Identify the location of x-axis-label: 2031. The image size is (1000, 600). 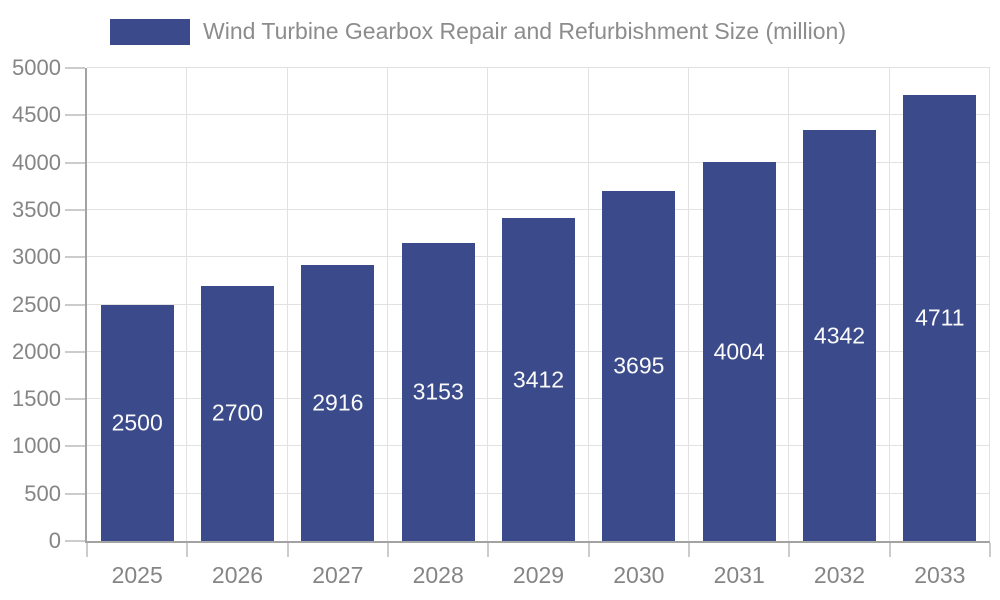
(739, 575).